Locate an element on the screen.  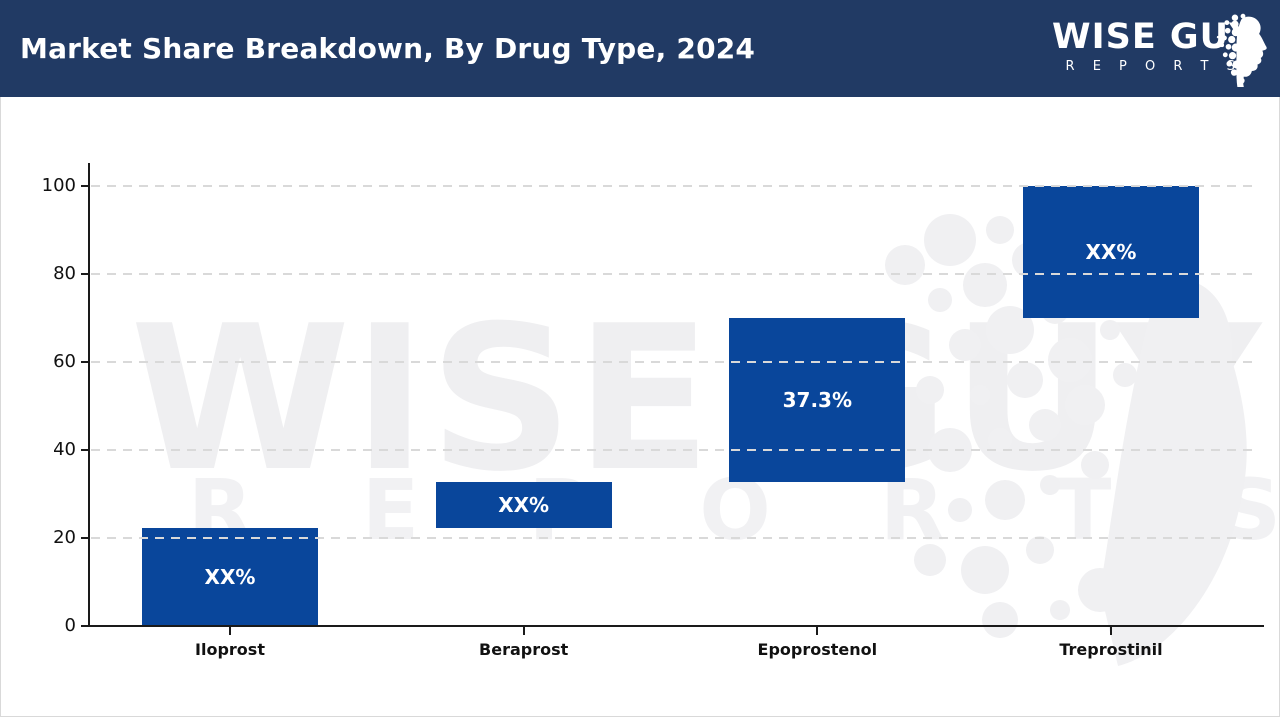
bar-iloprost: XX% is located at coordinates (230, 576).